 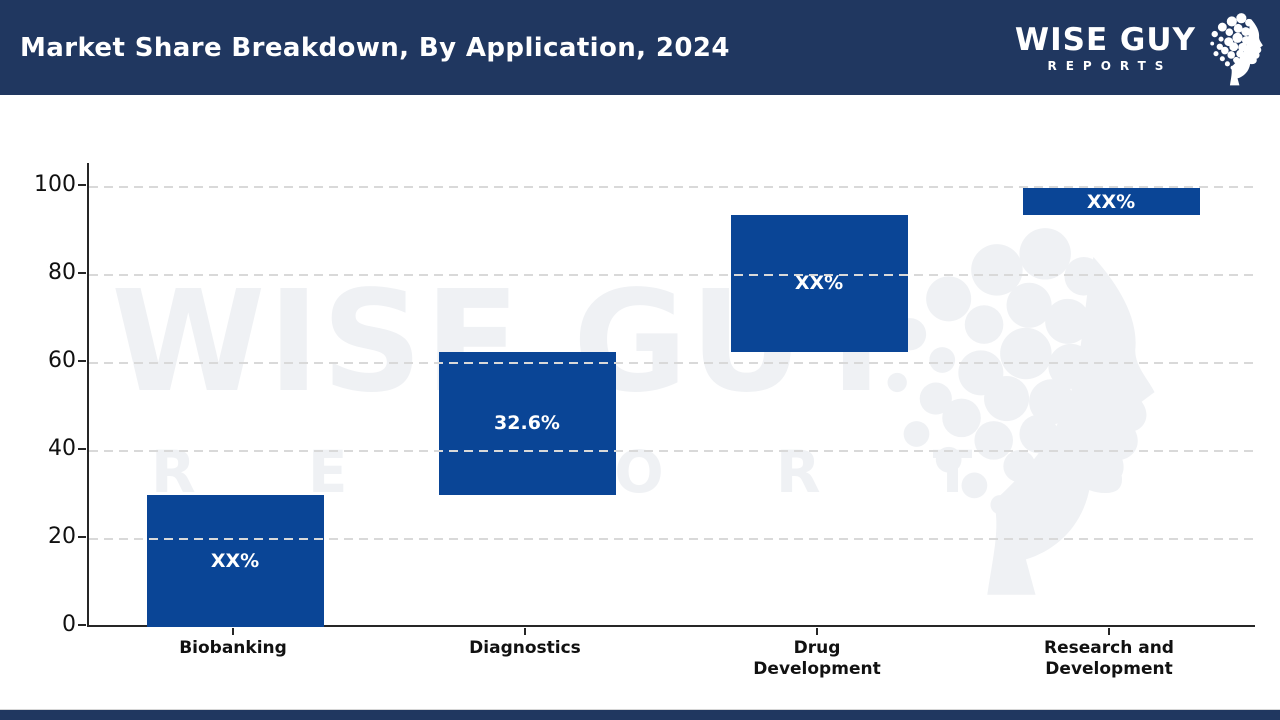 What do you see at coordinates (62, 536) in the screenshot?
I see `y-tick-label-20: 20` at bounding box center [62, 536].